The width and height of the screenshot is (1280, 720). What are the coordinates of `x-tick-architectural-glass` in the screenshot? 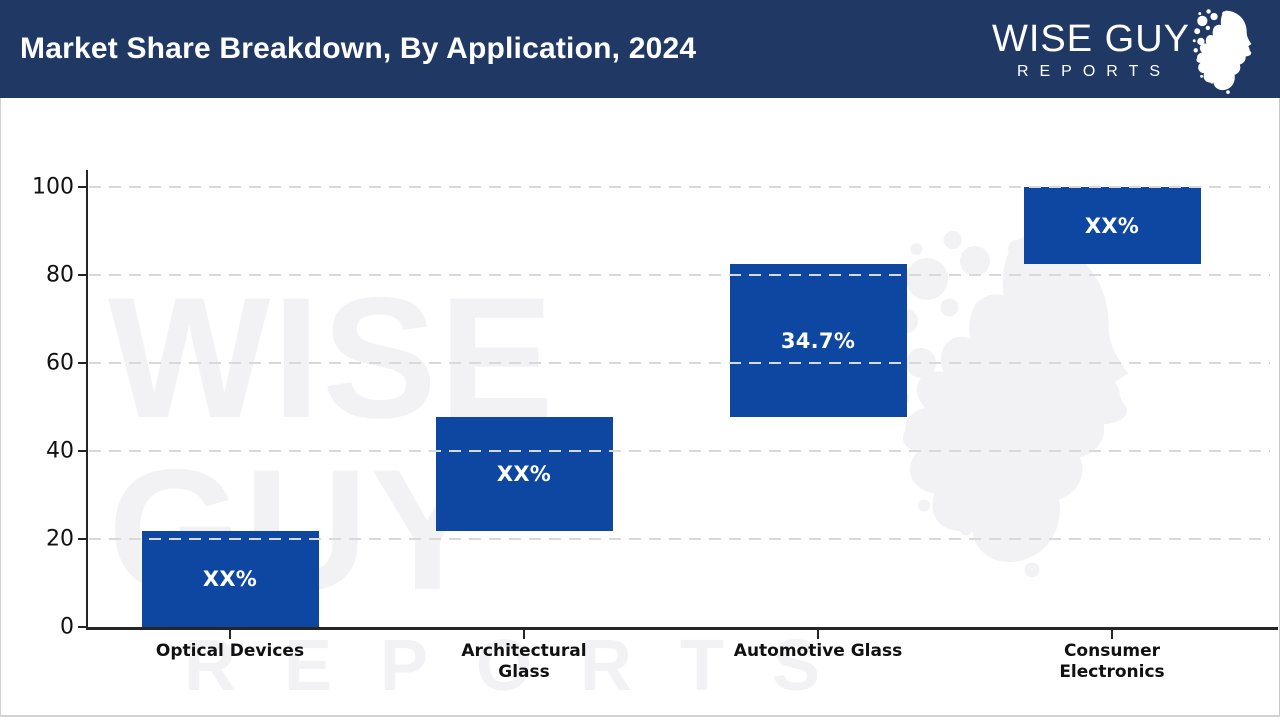 It's located at (524, 634).